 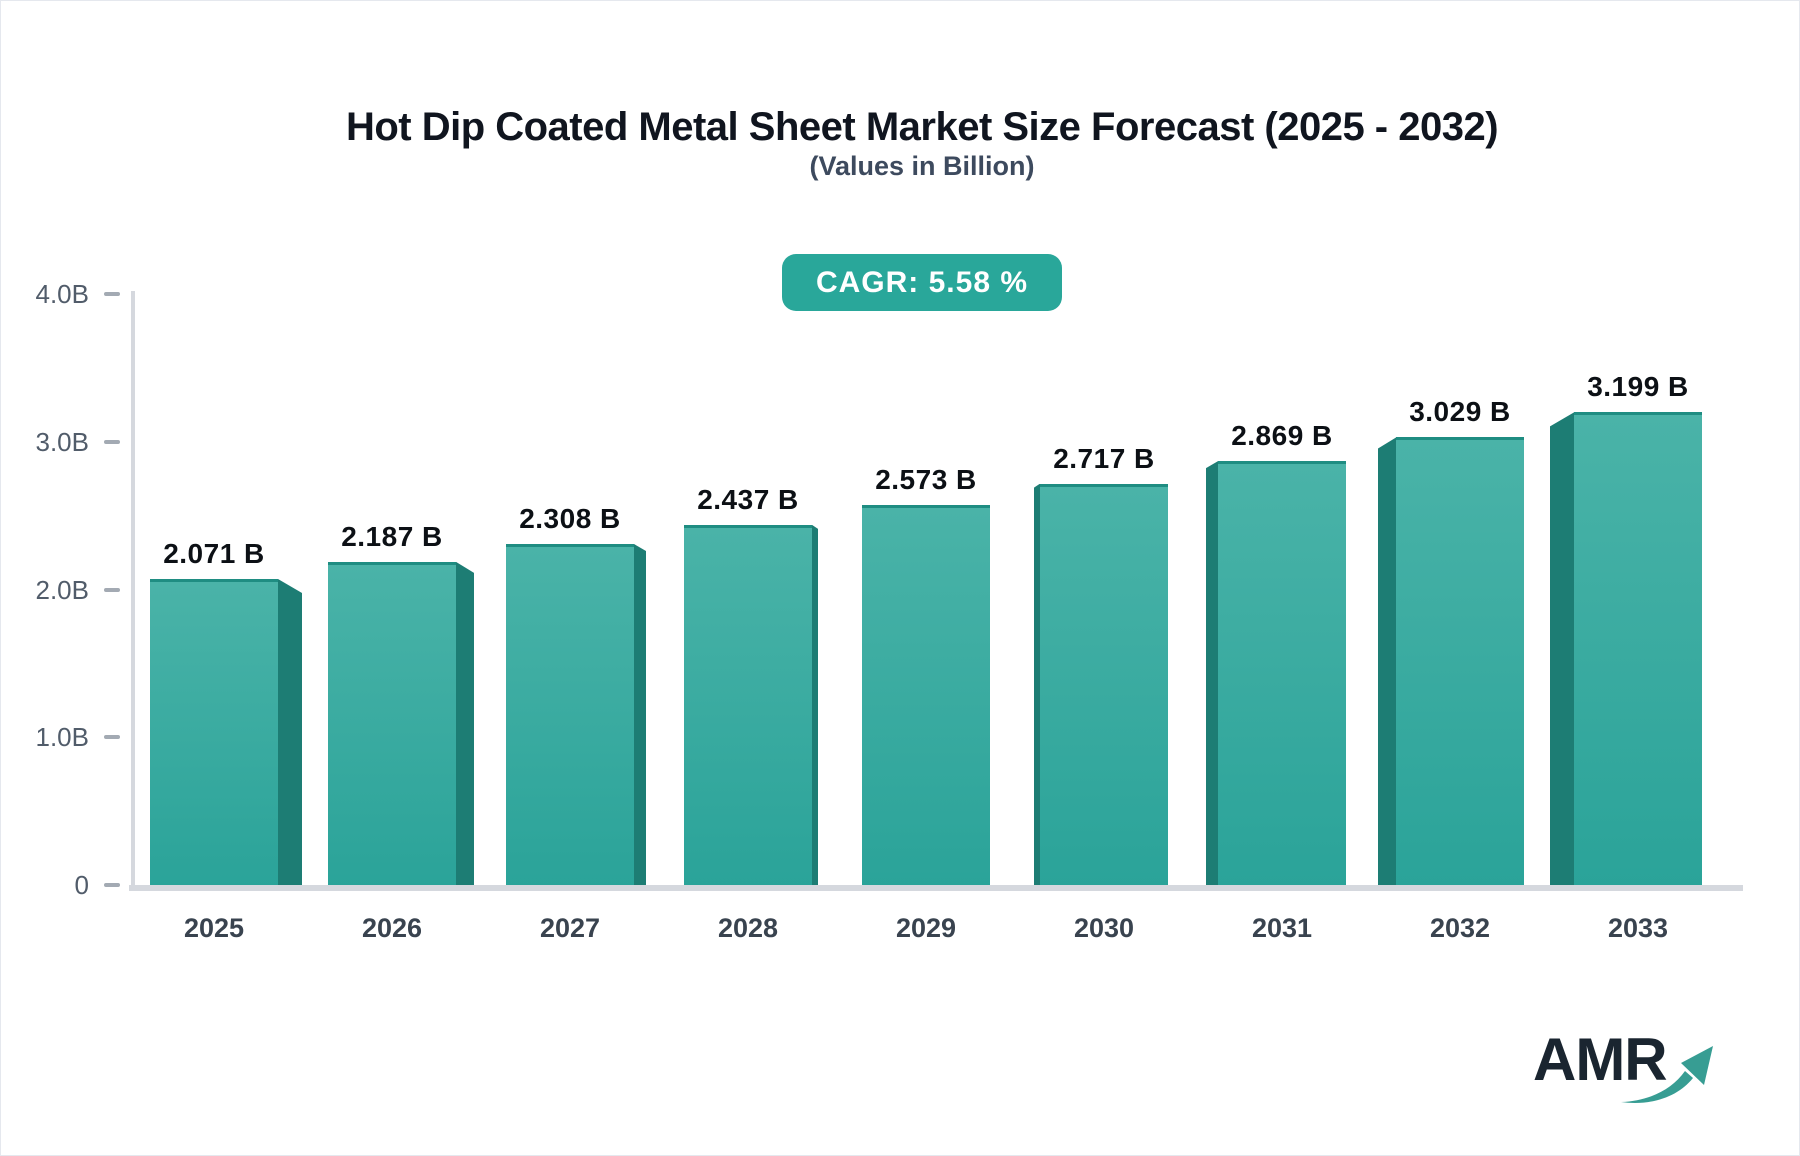 What do you see at coordinates (392, 536) in the screenshot?
I see `bar-value-label: 2.187 B` at bounding box center [392, 536].